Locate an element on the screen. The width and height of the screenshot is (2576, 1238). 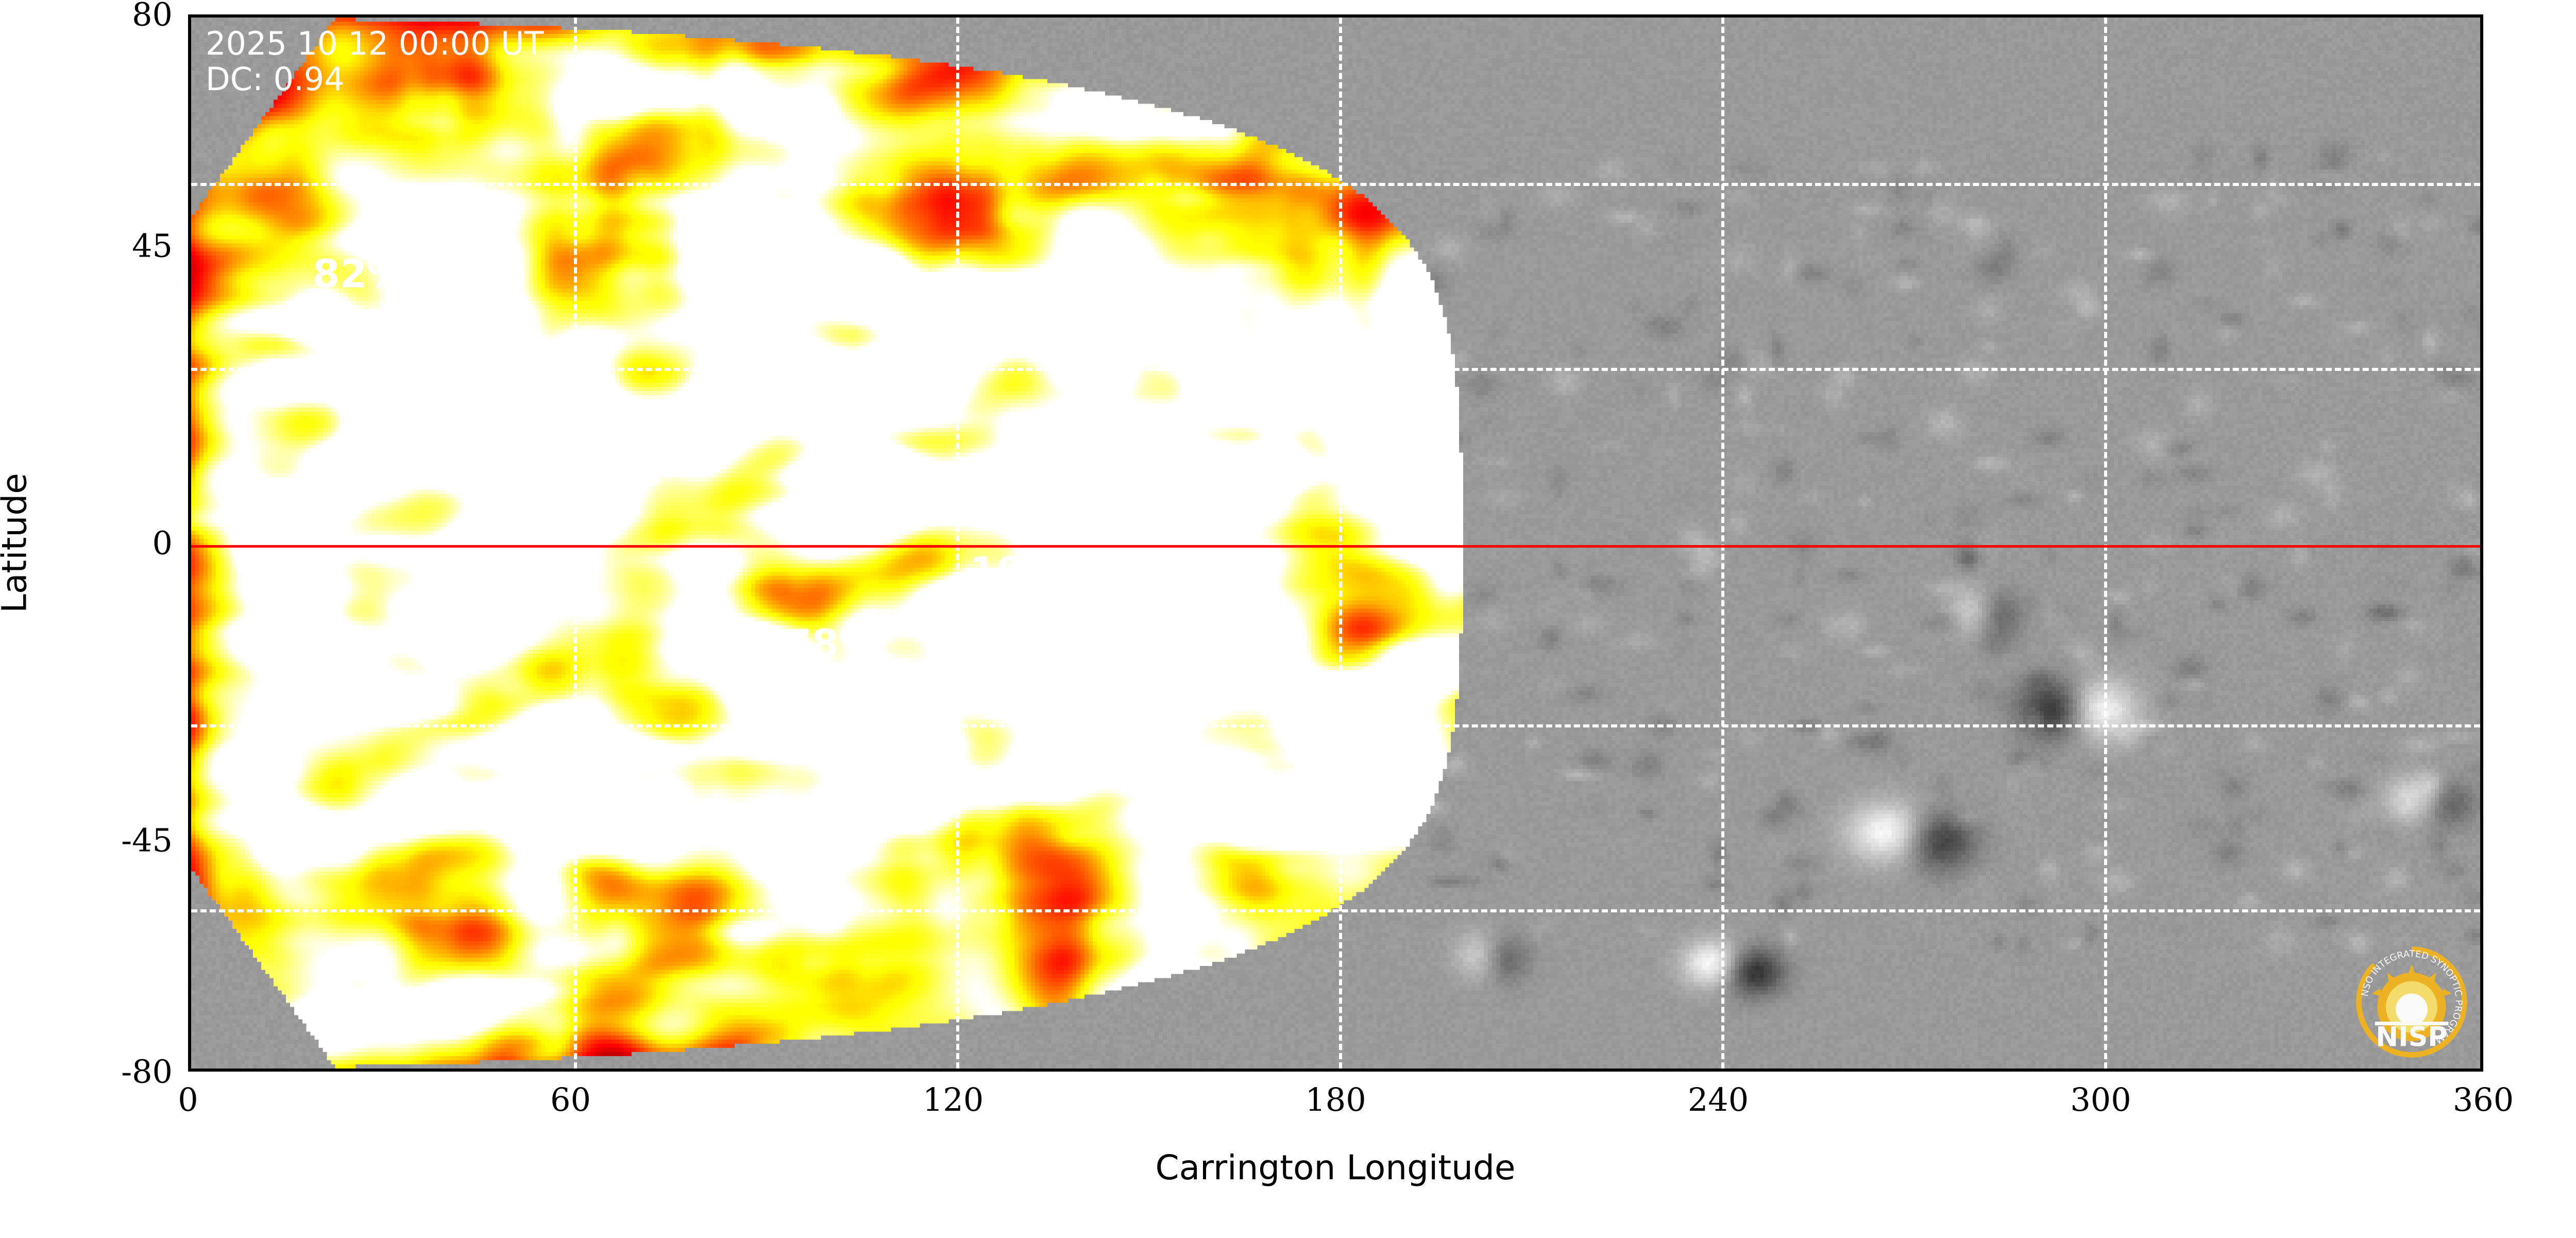
equator-line is located at coordinates (1335, 546).